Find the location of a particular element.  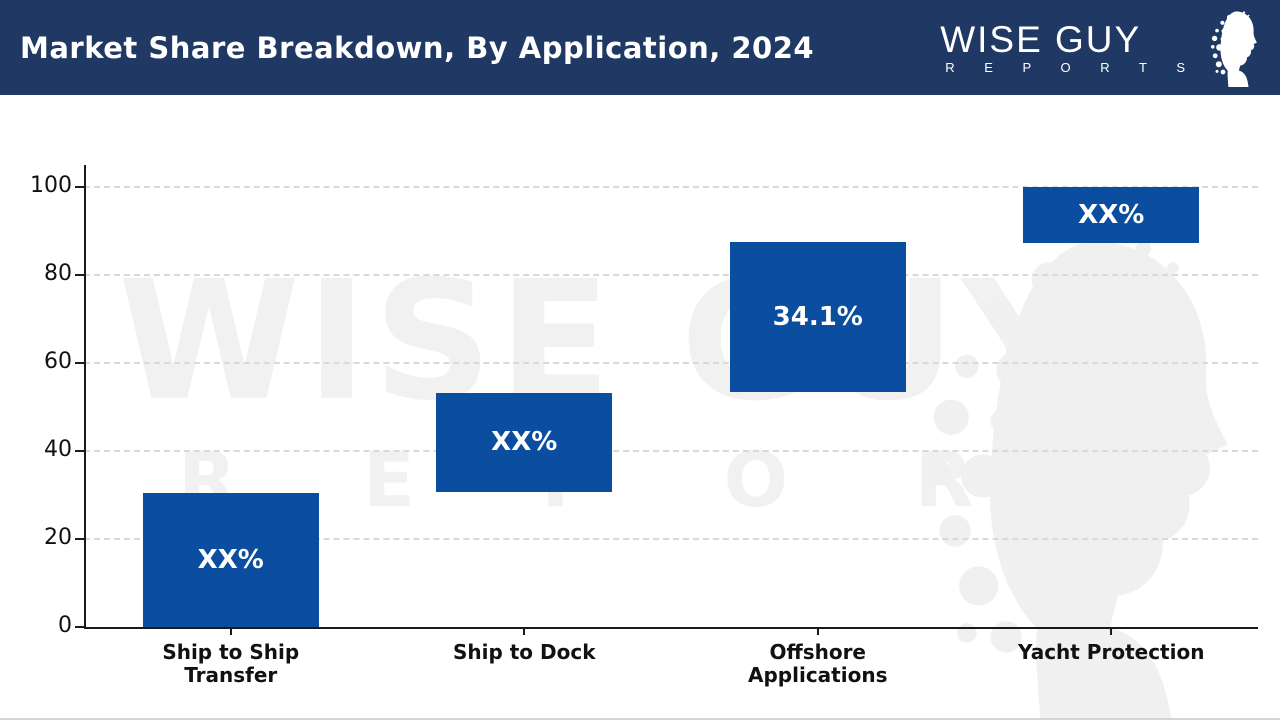

y-tick-label: 20 is located at coordinates (58, 537).